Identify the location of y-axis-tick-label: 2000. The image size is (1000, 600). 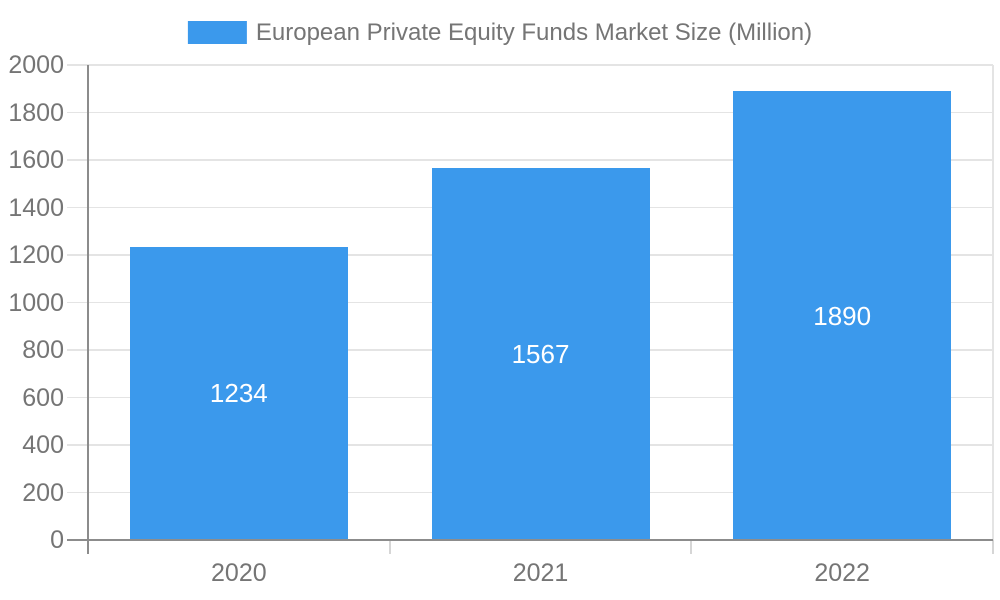
(36, 65).